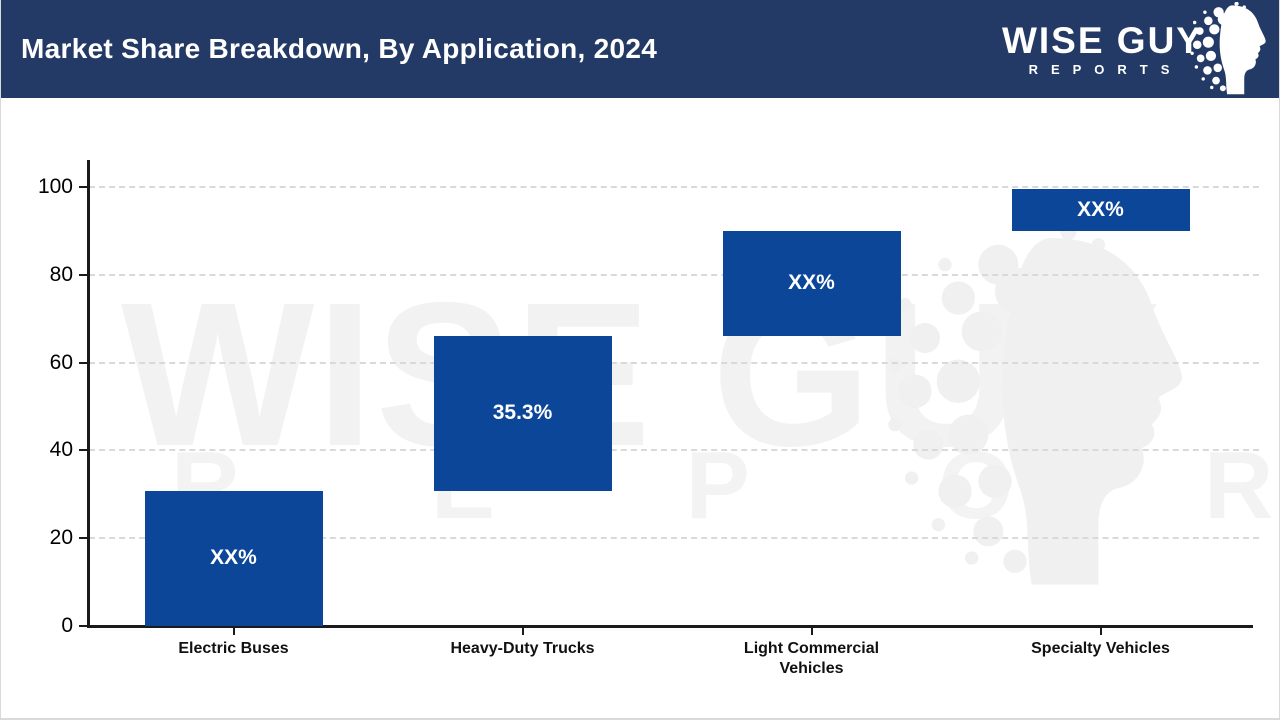  Describe the element at coordinates (61, 538) in the screenshot. I see `y-tick-label-20: 20` at that location.